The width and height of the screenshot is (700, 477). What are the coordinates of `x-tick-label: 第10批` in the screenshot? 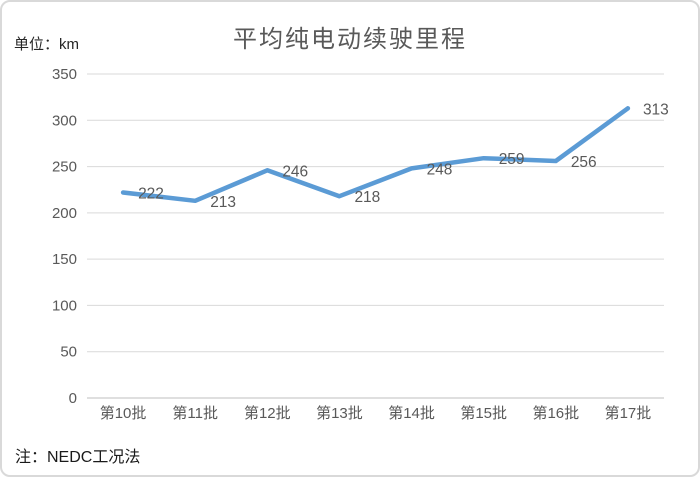 It's located at (123, 413).